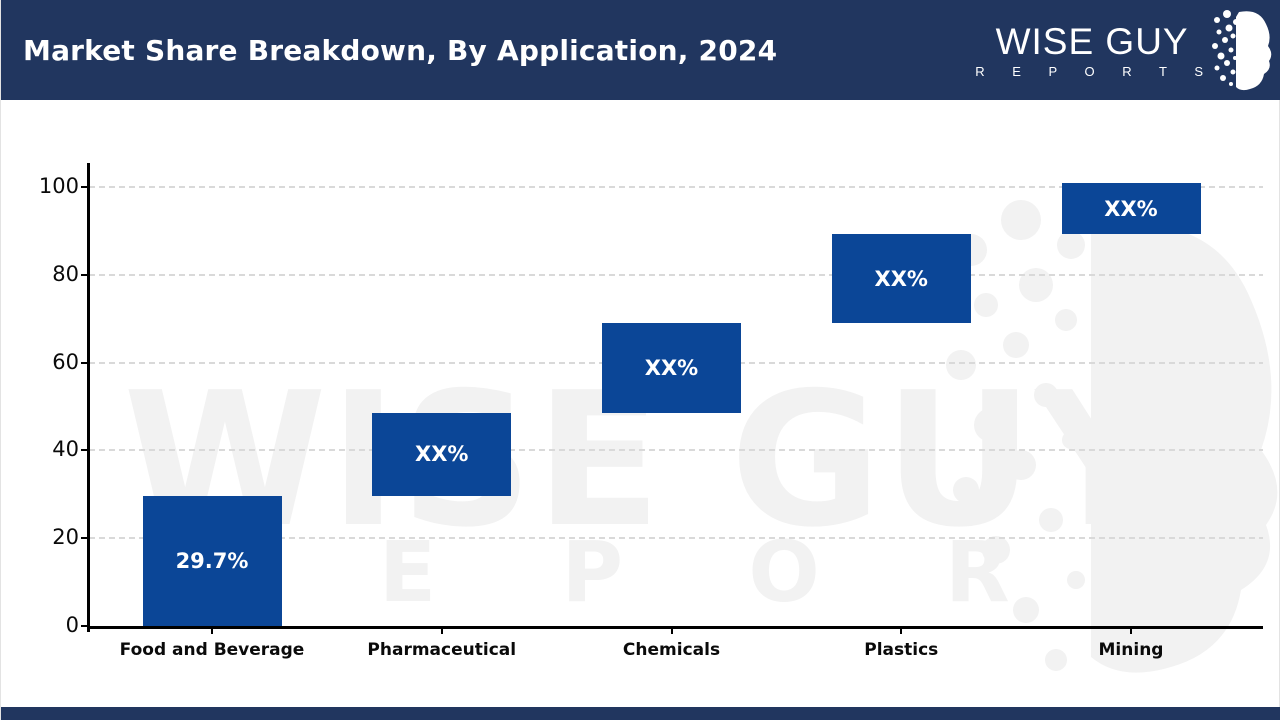 This screenshot has height=720, width=1280. I want to click on x-tick-label-mining: Mining, so click(1131, 650).